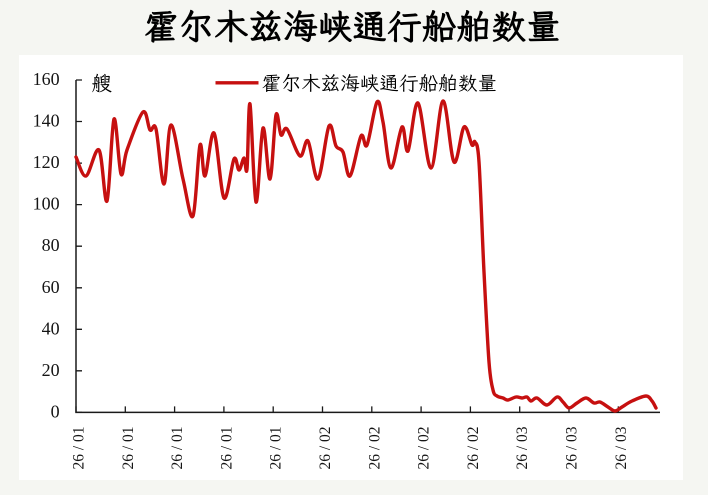 The width and height of the screenshot is (708, 495). I want to click on svg-text: 100, so click(46, 204).